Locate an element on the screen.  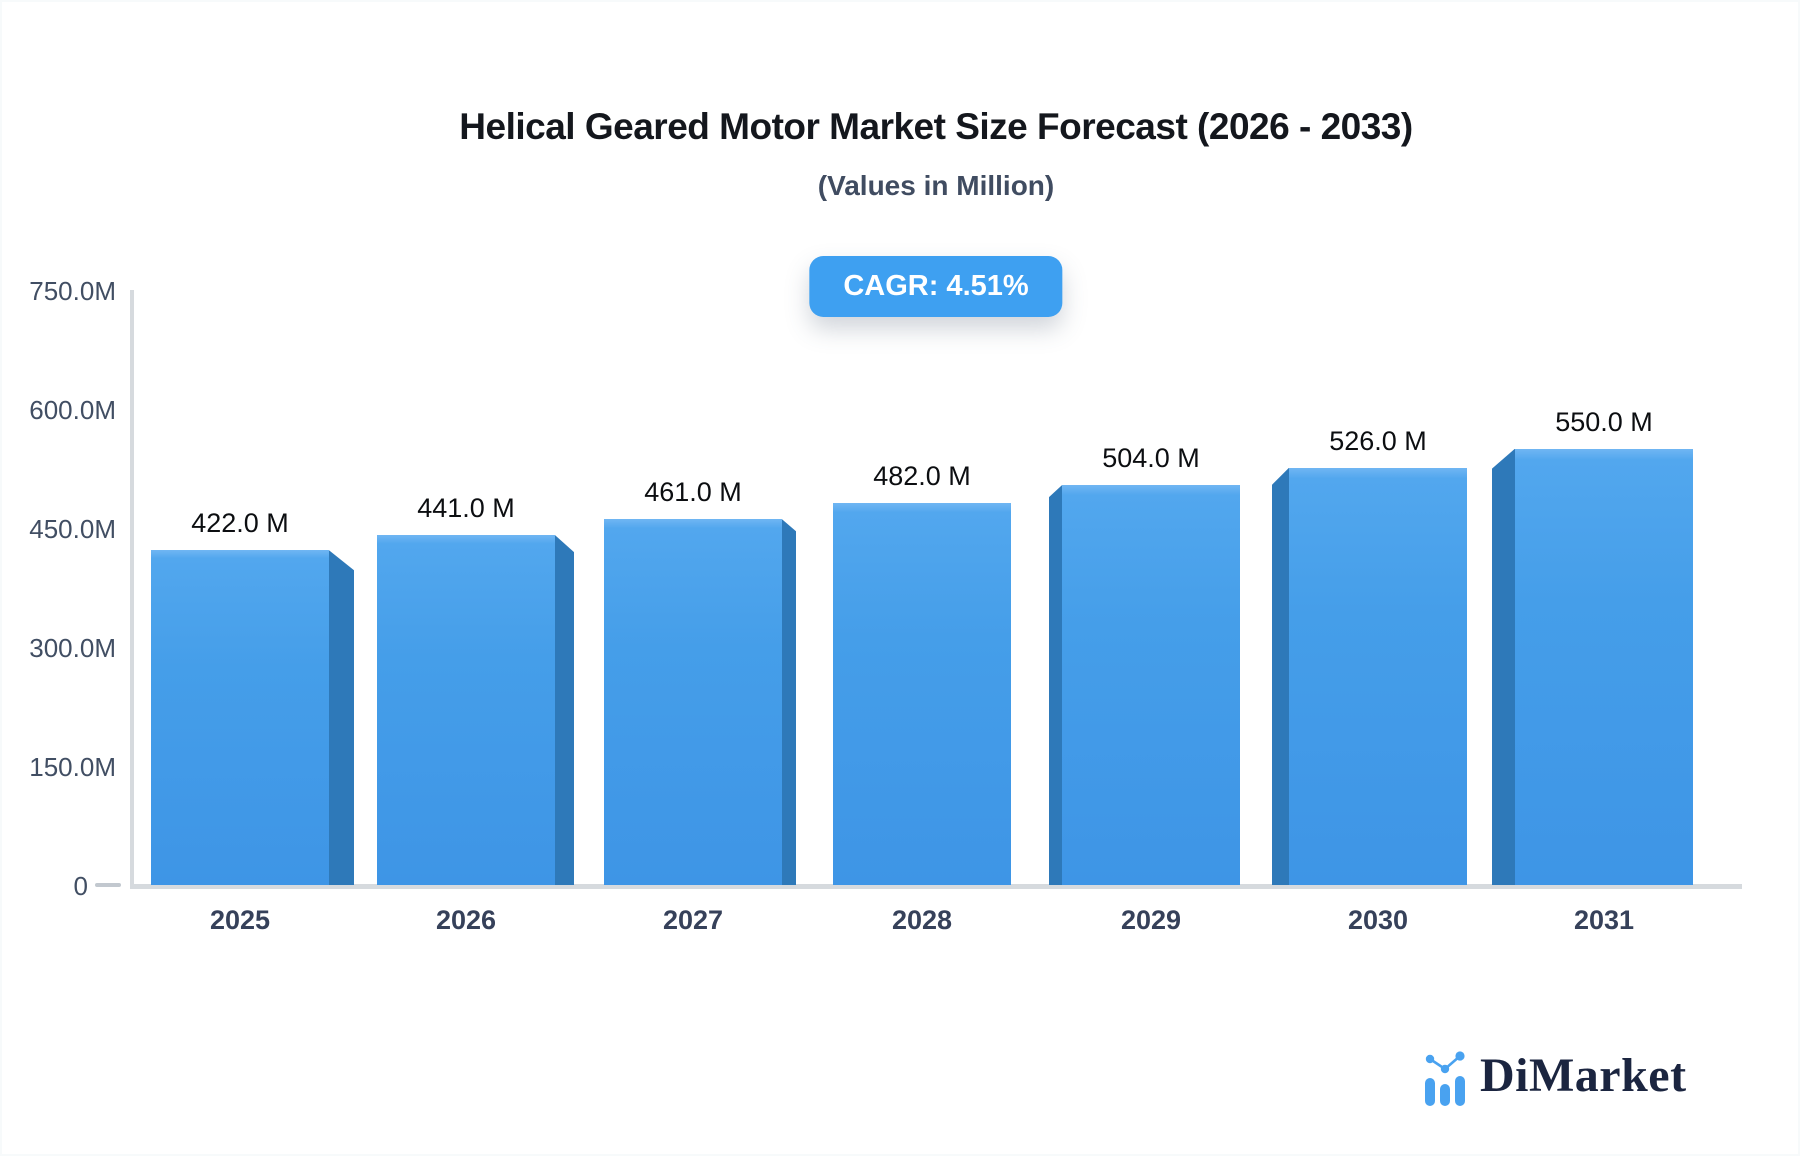
bar-3d-side-2025 is located at coordinates (341, 717).